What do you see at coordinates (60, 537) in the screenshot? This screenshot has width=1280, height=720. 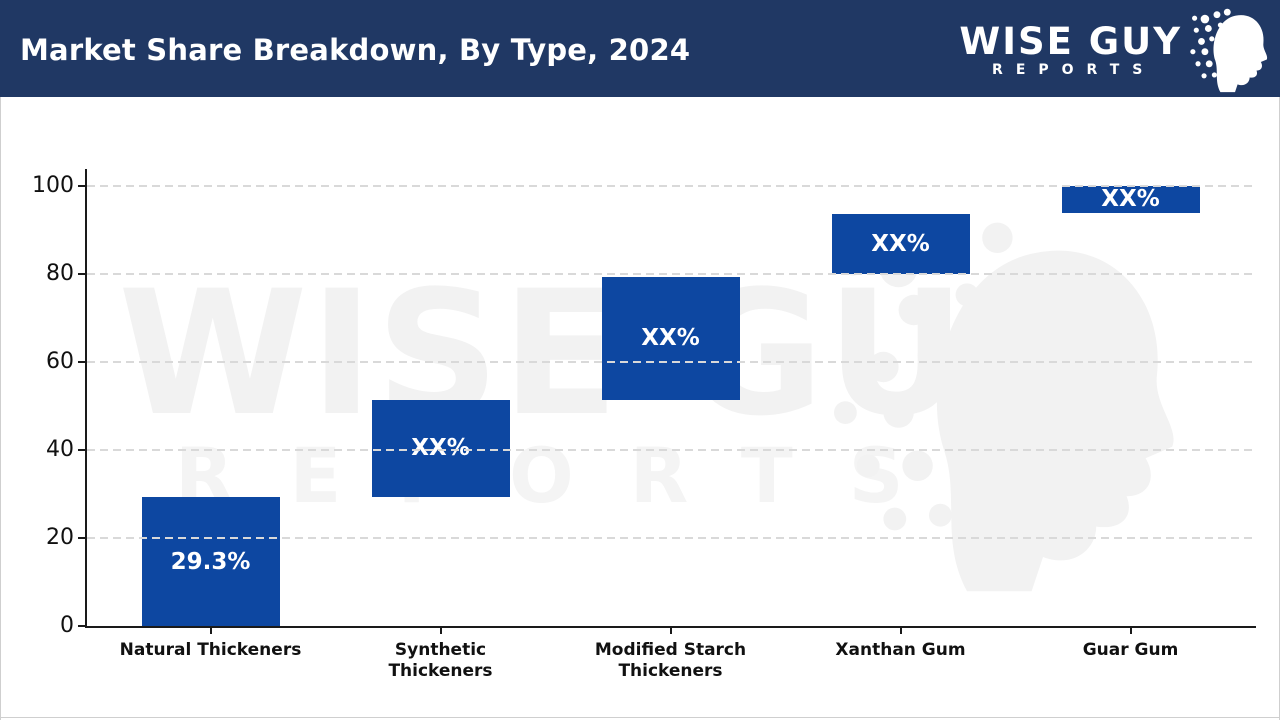 I see `y-axis-tick-label: 20` at bounding box center [60, 537].